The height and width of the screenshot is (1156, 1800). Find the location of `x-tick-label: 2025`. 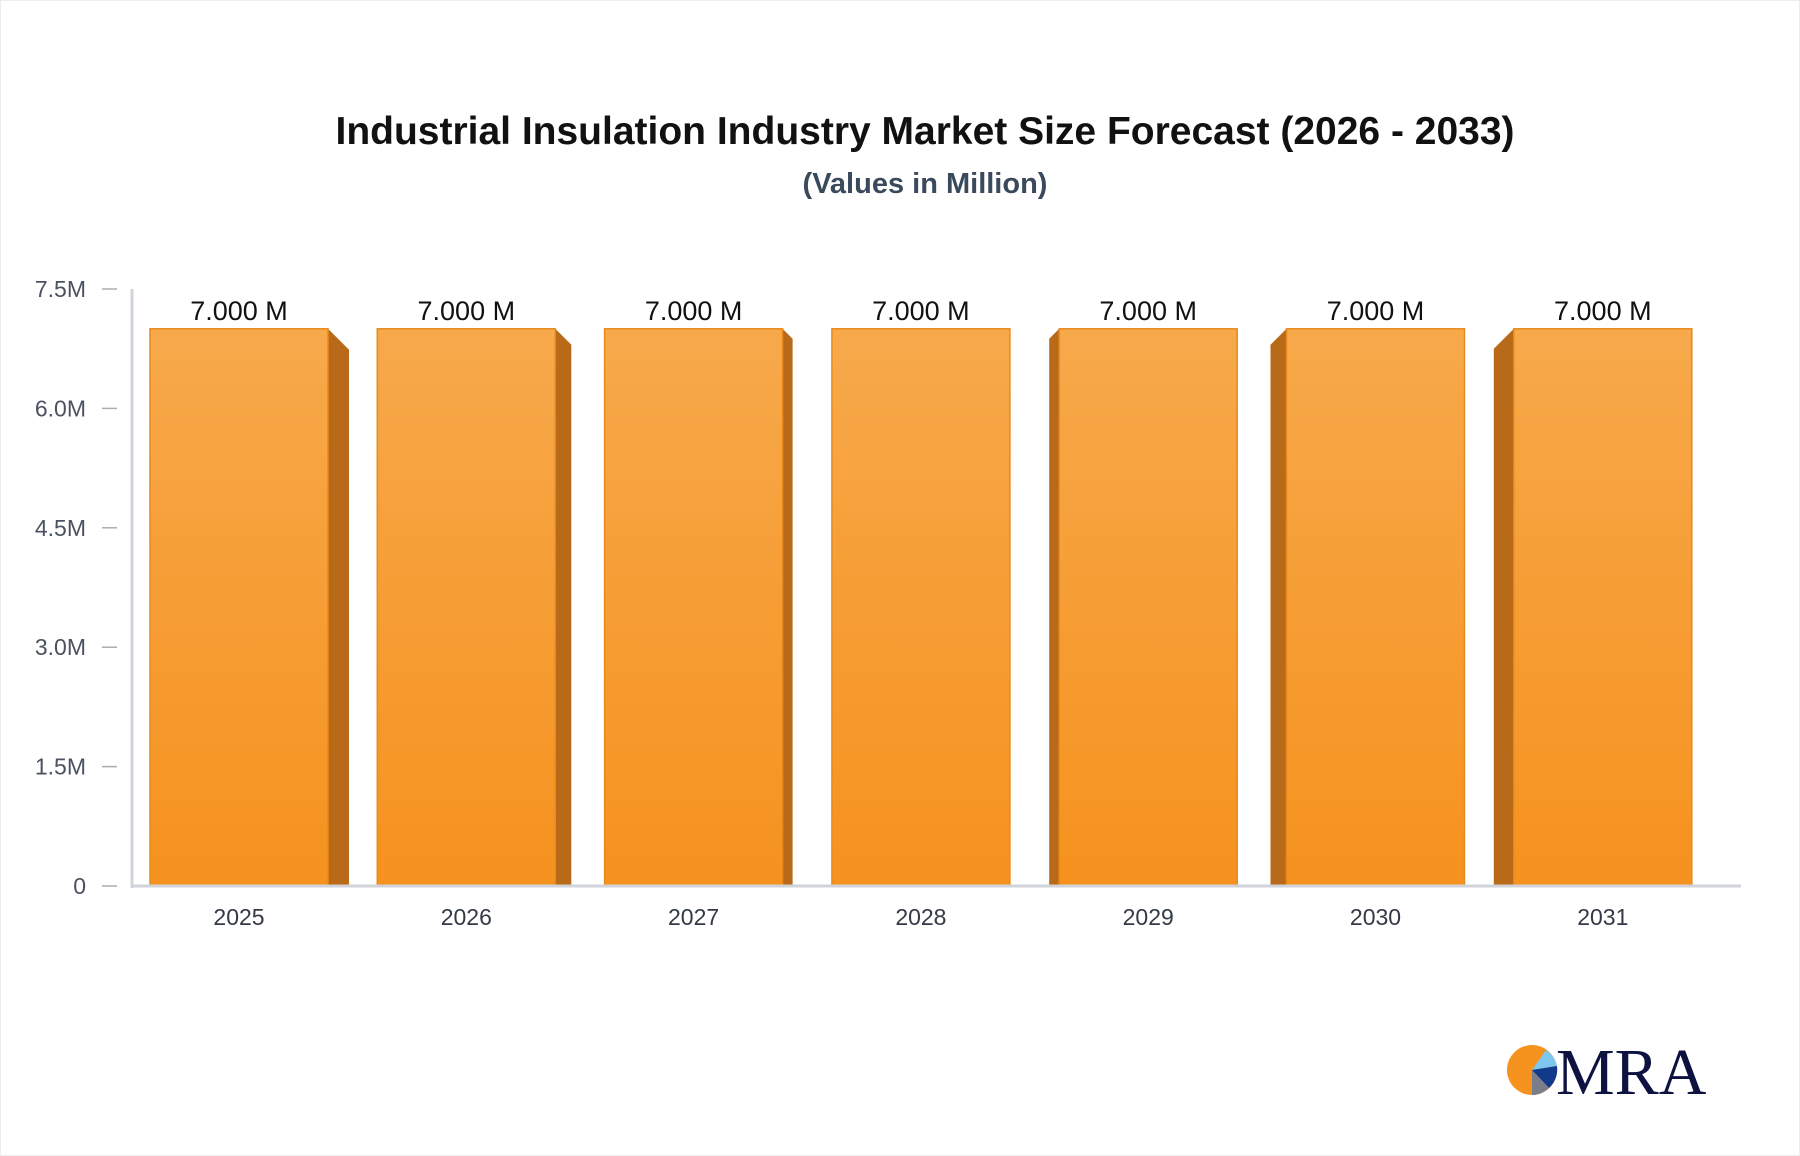

x-tick-label: 2025 is located at coordinates (238, 917).